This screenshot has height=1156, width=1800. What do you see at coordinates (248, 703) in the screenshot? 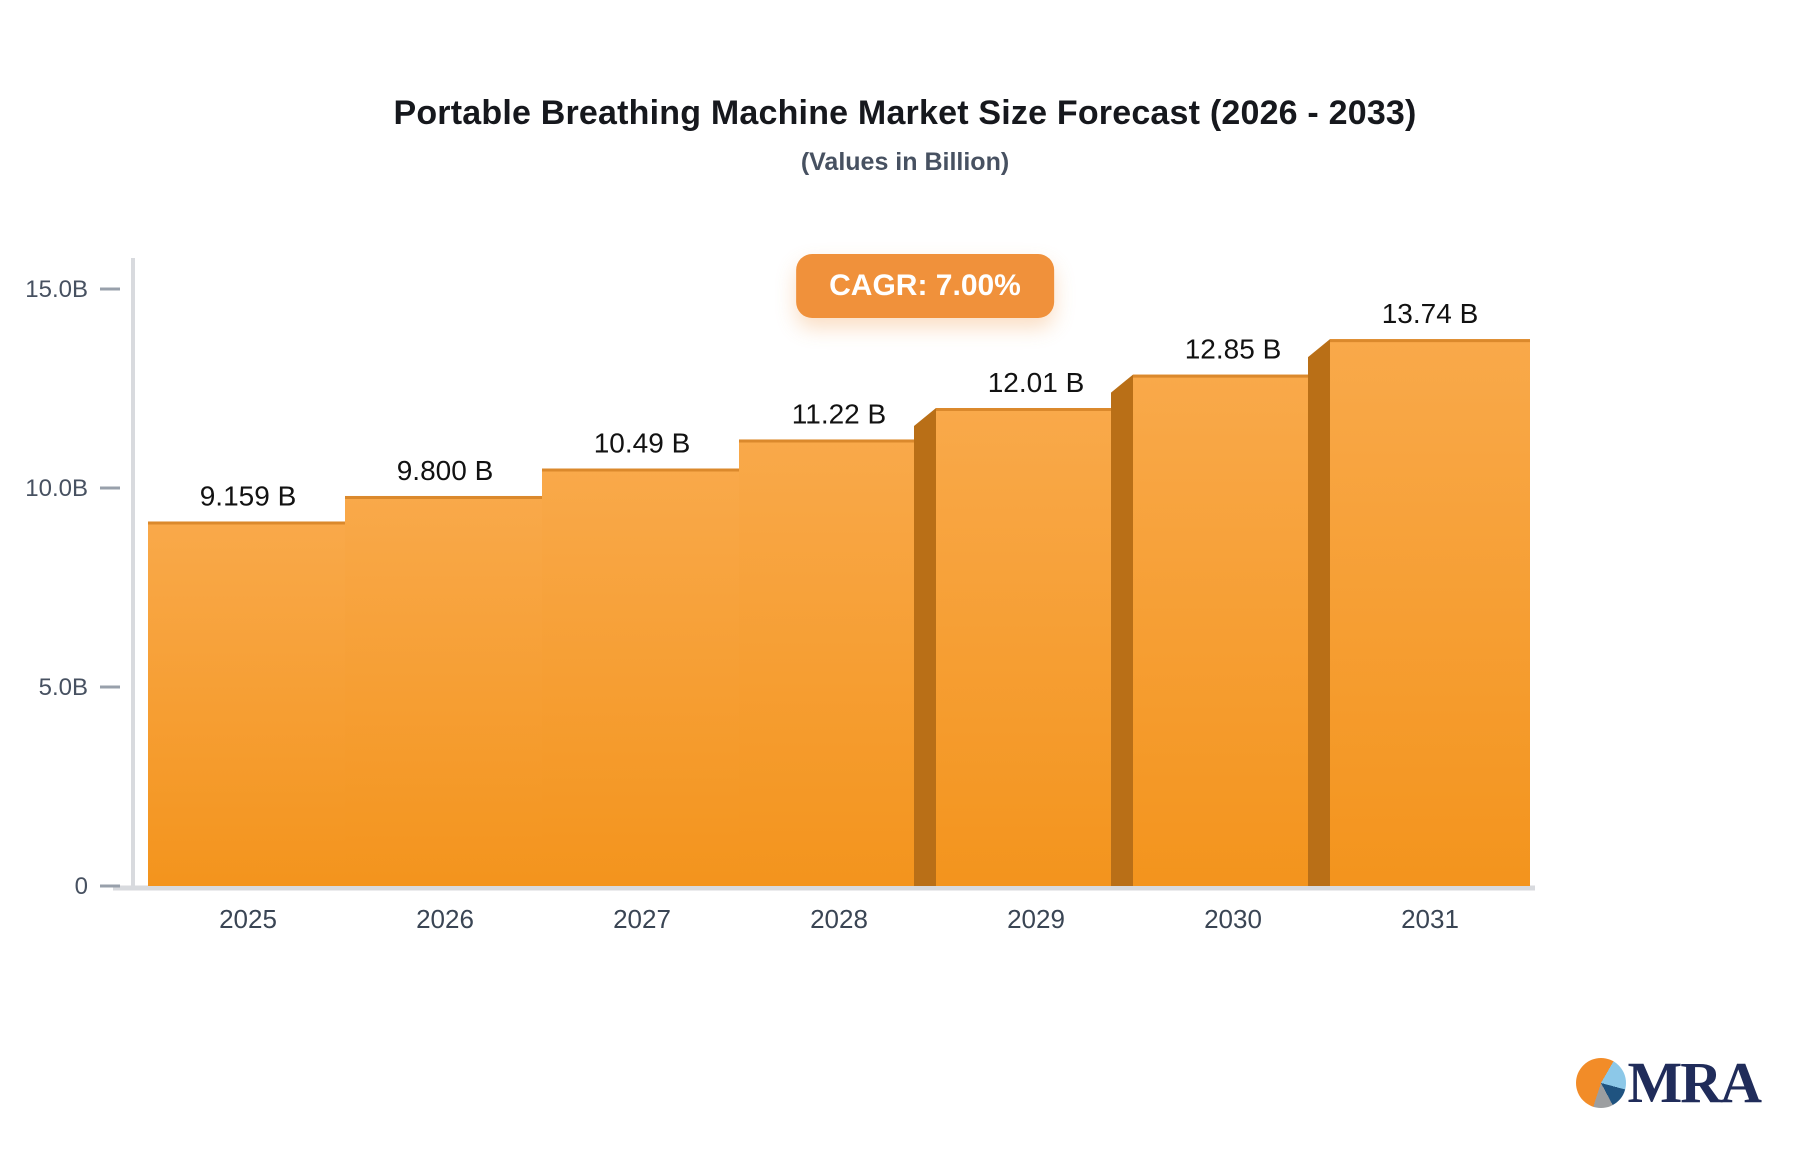
I see `bar-2025` at bounding box center [248, 703].